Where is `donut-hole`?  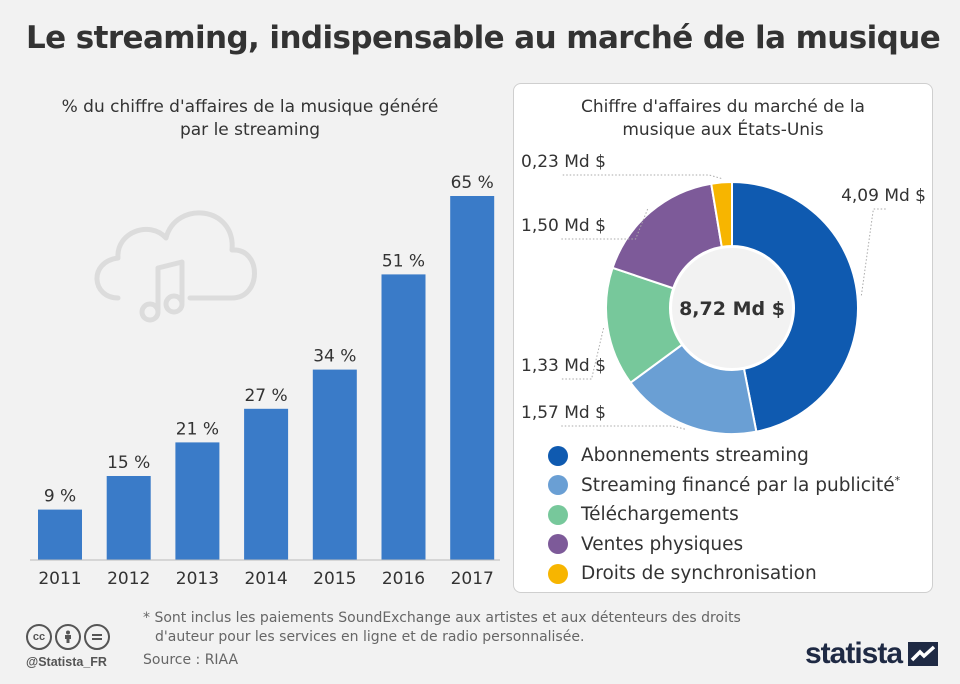
donut-hole is located at coordinates (732, 308).